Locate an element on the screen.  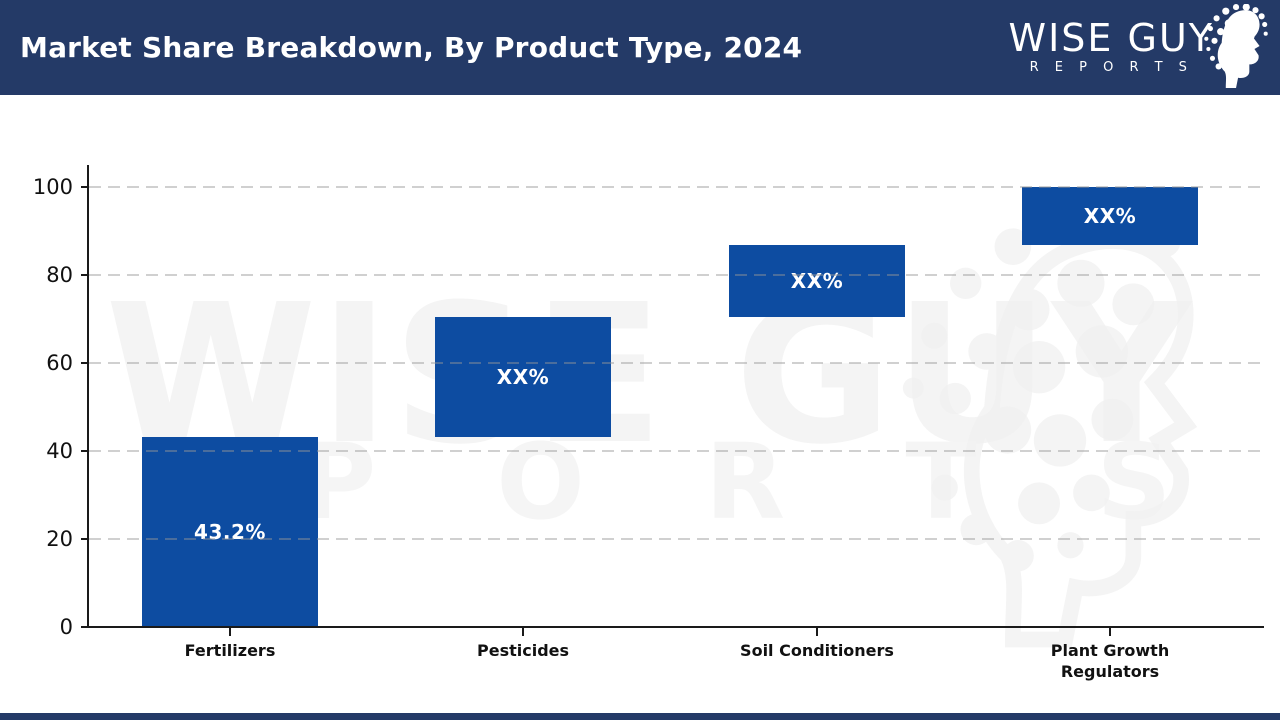
x-axis-line is located at coordinates (675, 627).